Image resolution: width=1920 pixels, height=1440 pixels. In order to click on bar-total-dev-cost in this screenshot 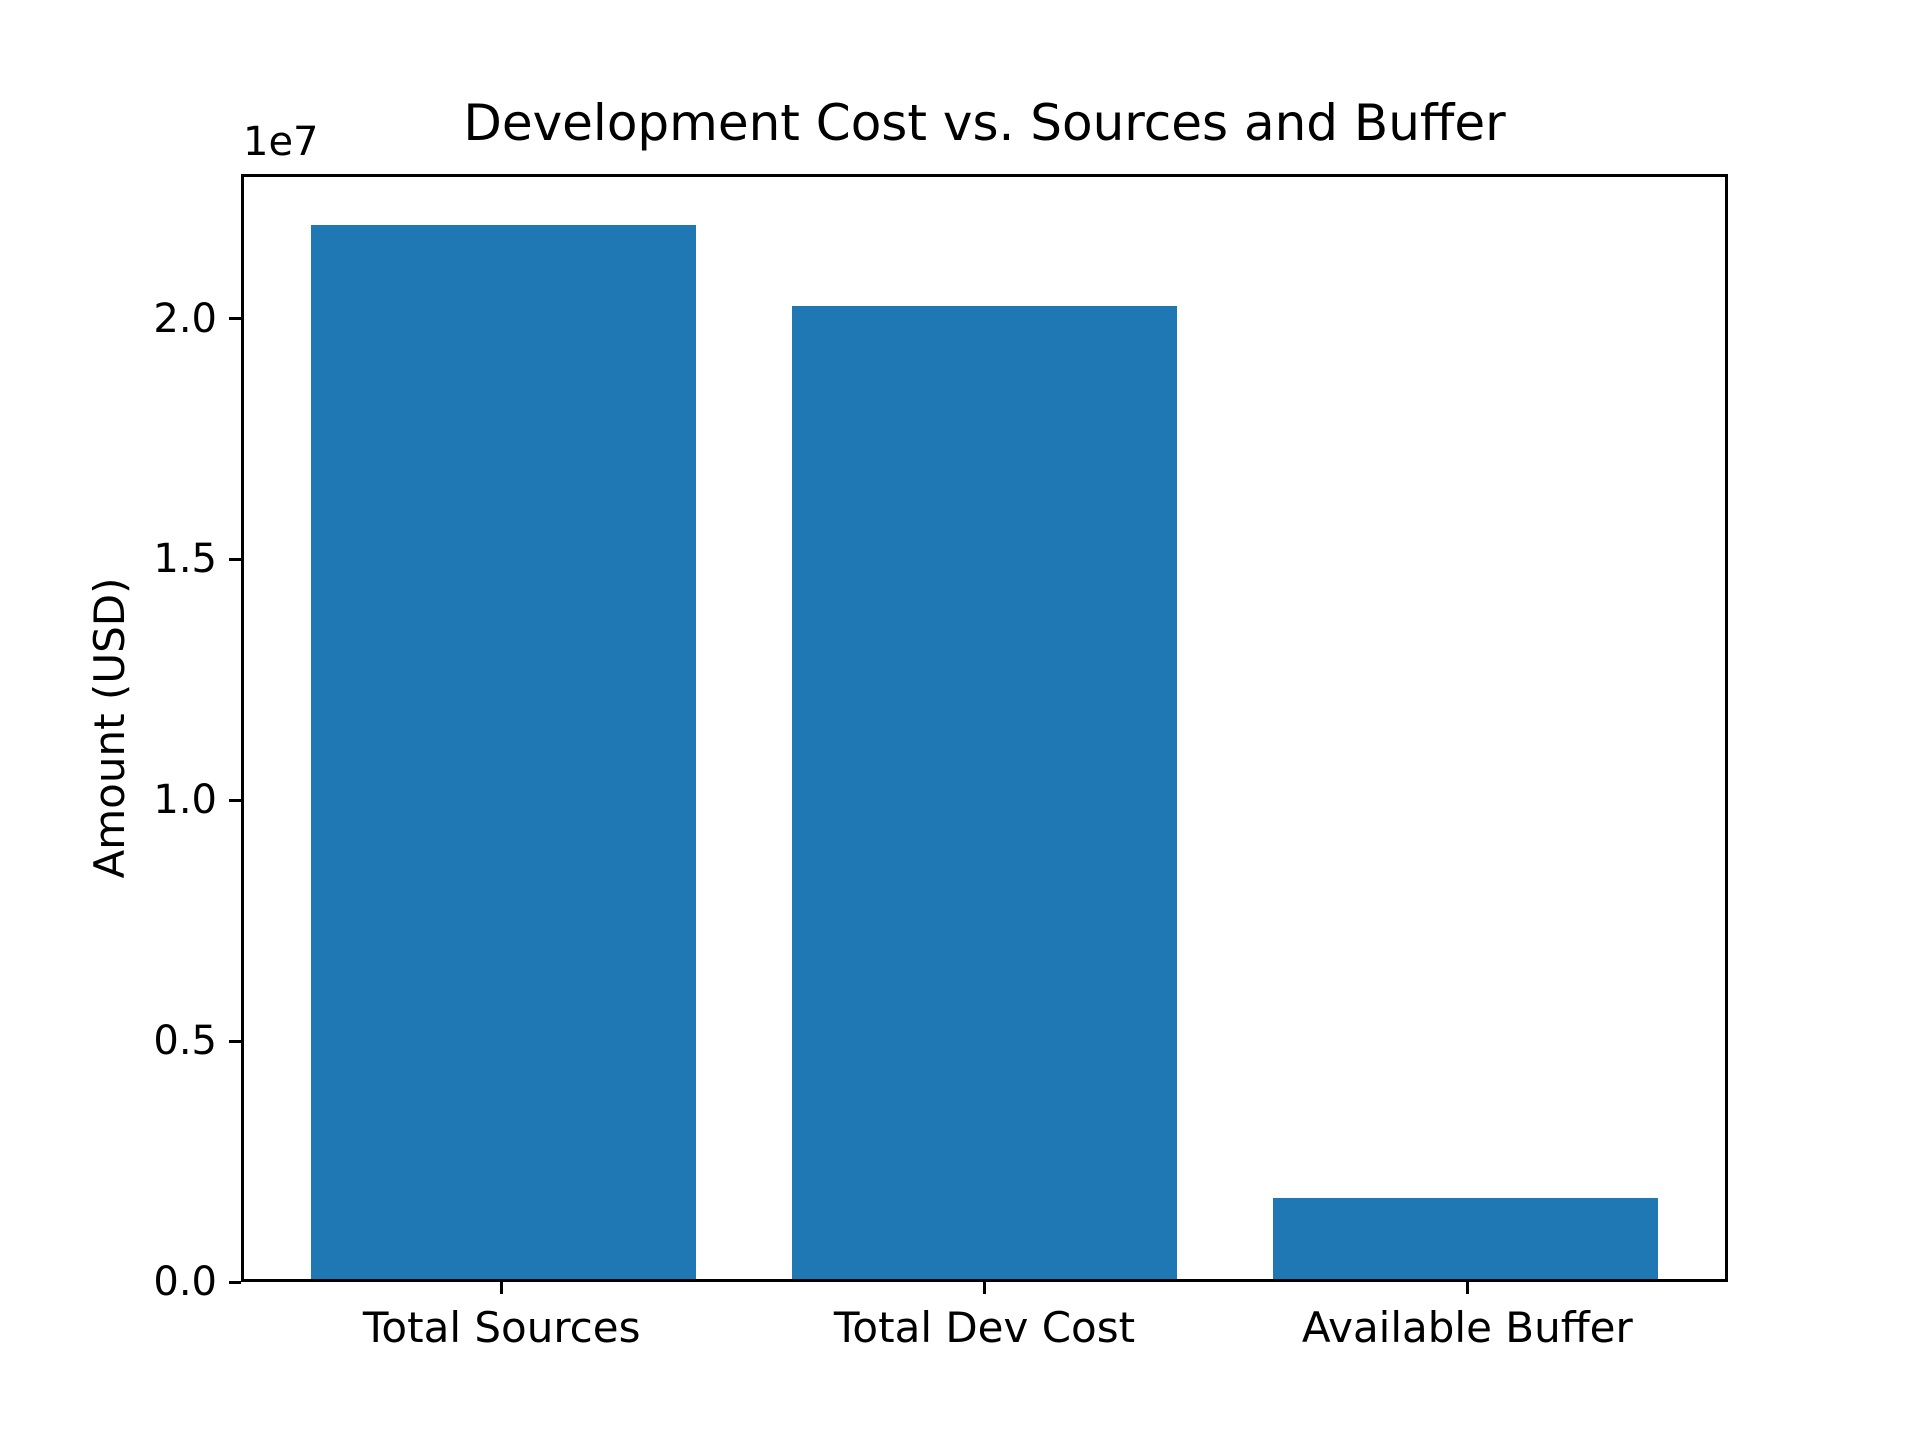, I will do `click(984, 792)`.